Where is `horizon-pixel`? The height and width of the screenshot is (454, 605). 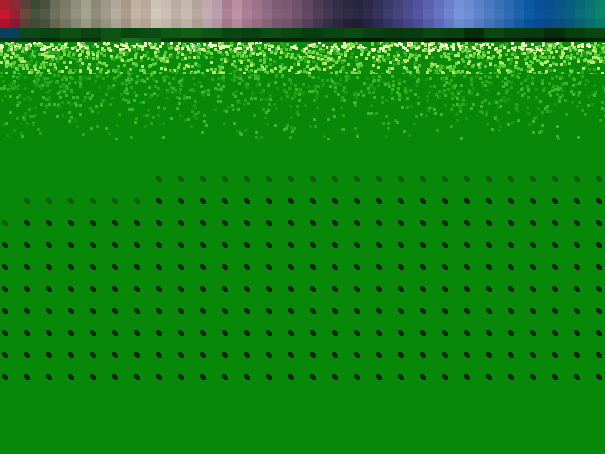 horizon-pixel is located at coordinates (70, 33).